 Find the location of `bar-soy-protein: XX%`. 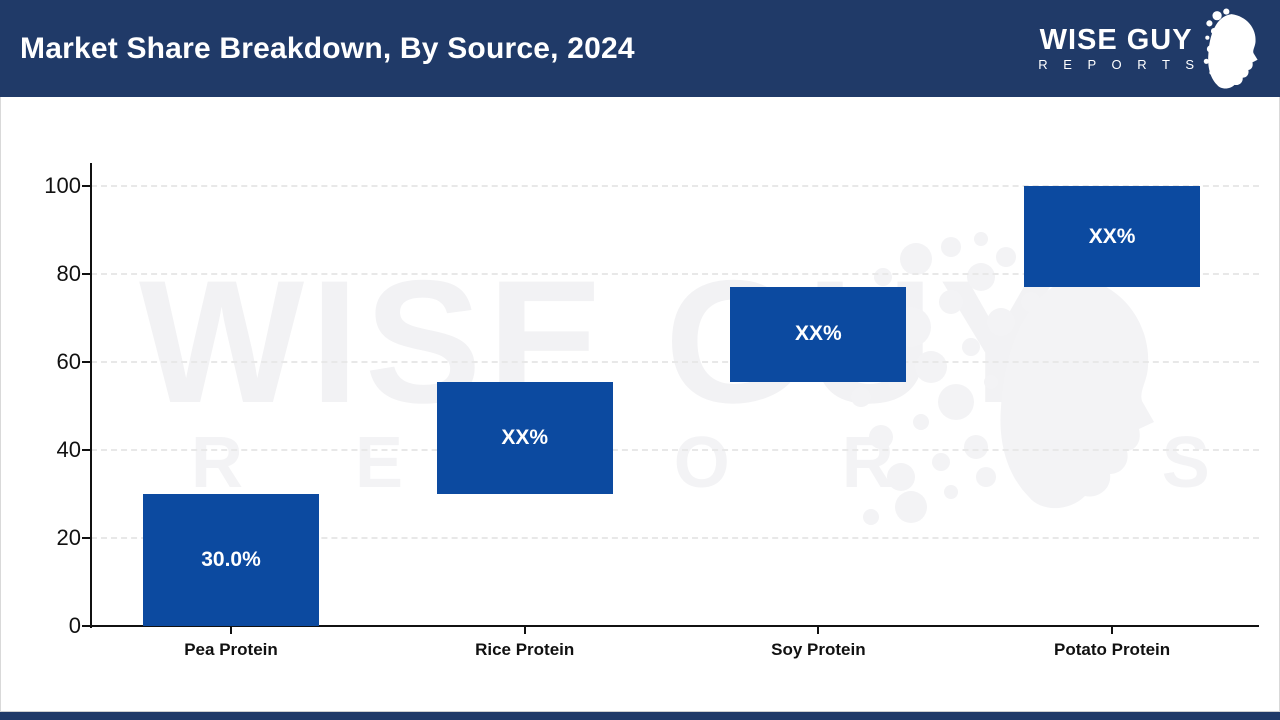

bar-soy-protein: XX% is located at coordinates (818, 334).